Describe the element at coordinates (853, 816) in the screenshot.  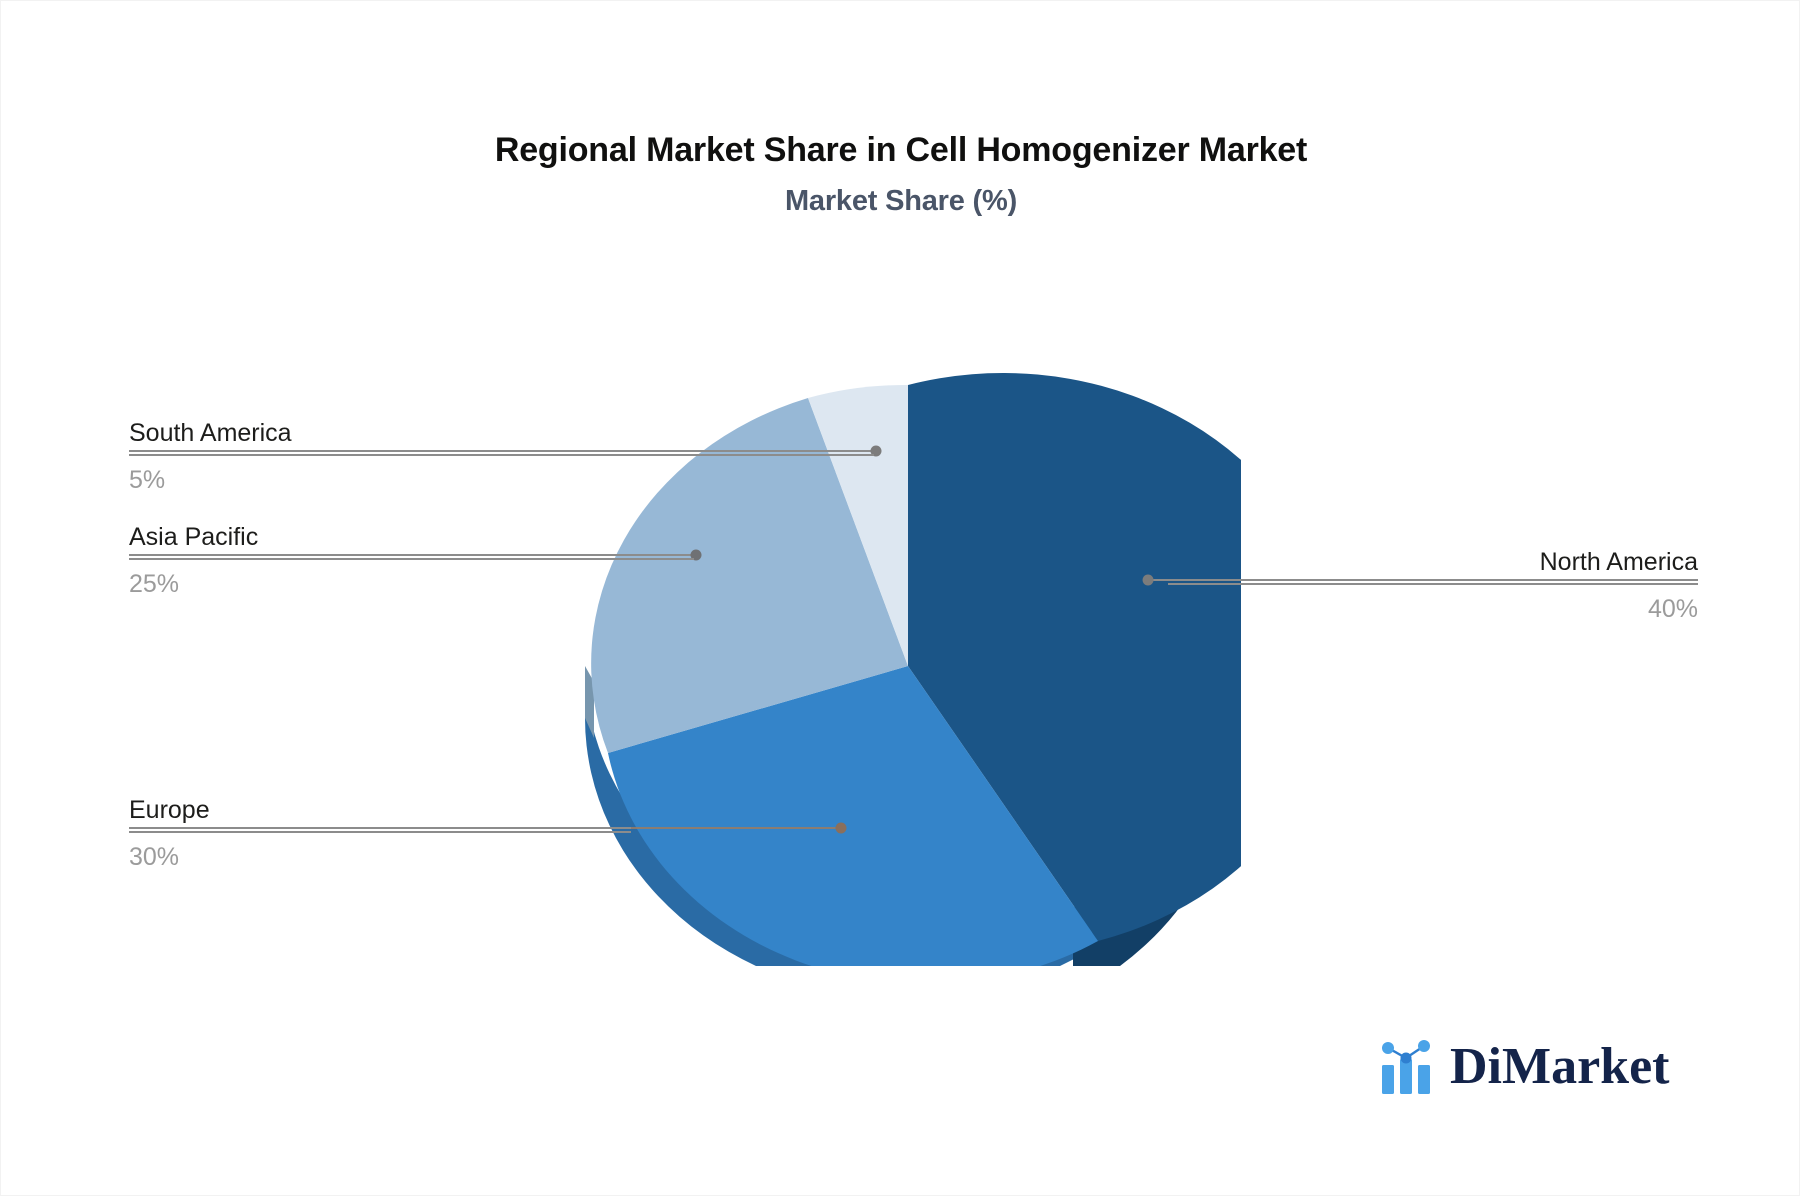
I see `pie-slice-europe` at that location.